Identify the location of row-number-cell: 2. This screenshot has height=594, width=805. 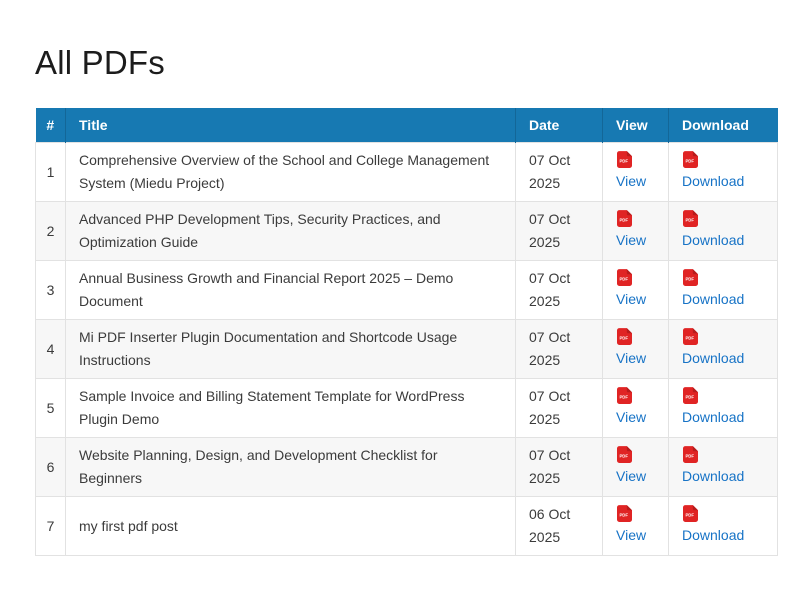
(50, 231).